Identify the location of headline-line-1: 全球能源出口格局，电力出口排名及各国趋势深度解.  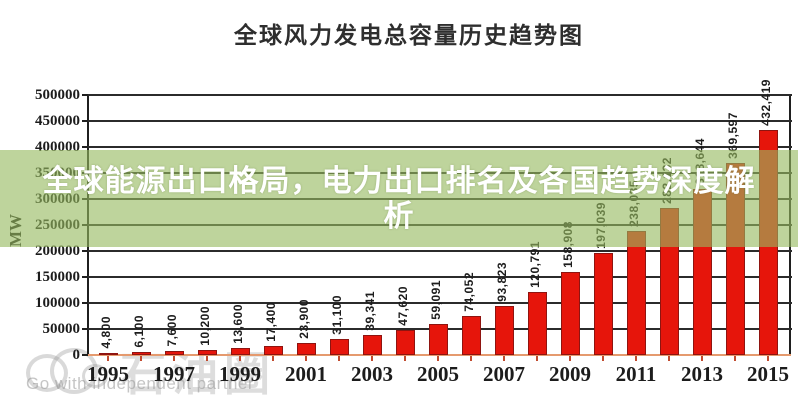
(399, 181).